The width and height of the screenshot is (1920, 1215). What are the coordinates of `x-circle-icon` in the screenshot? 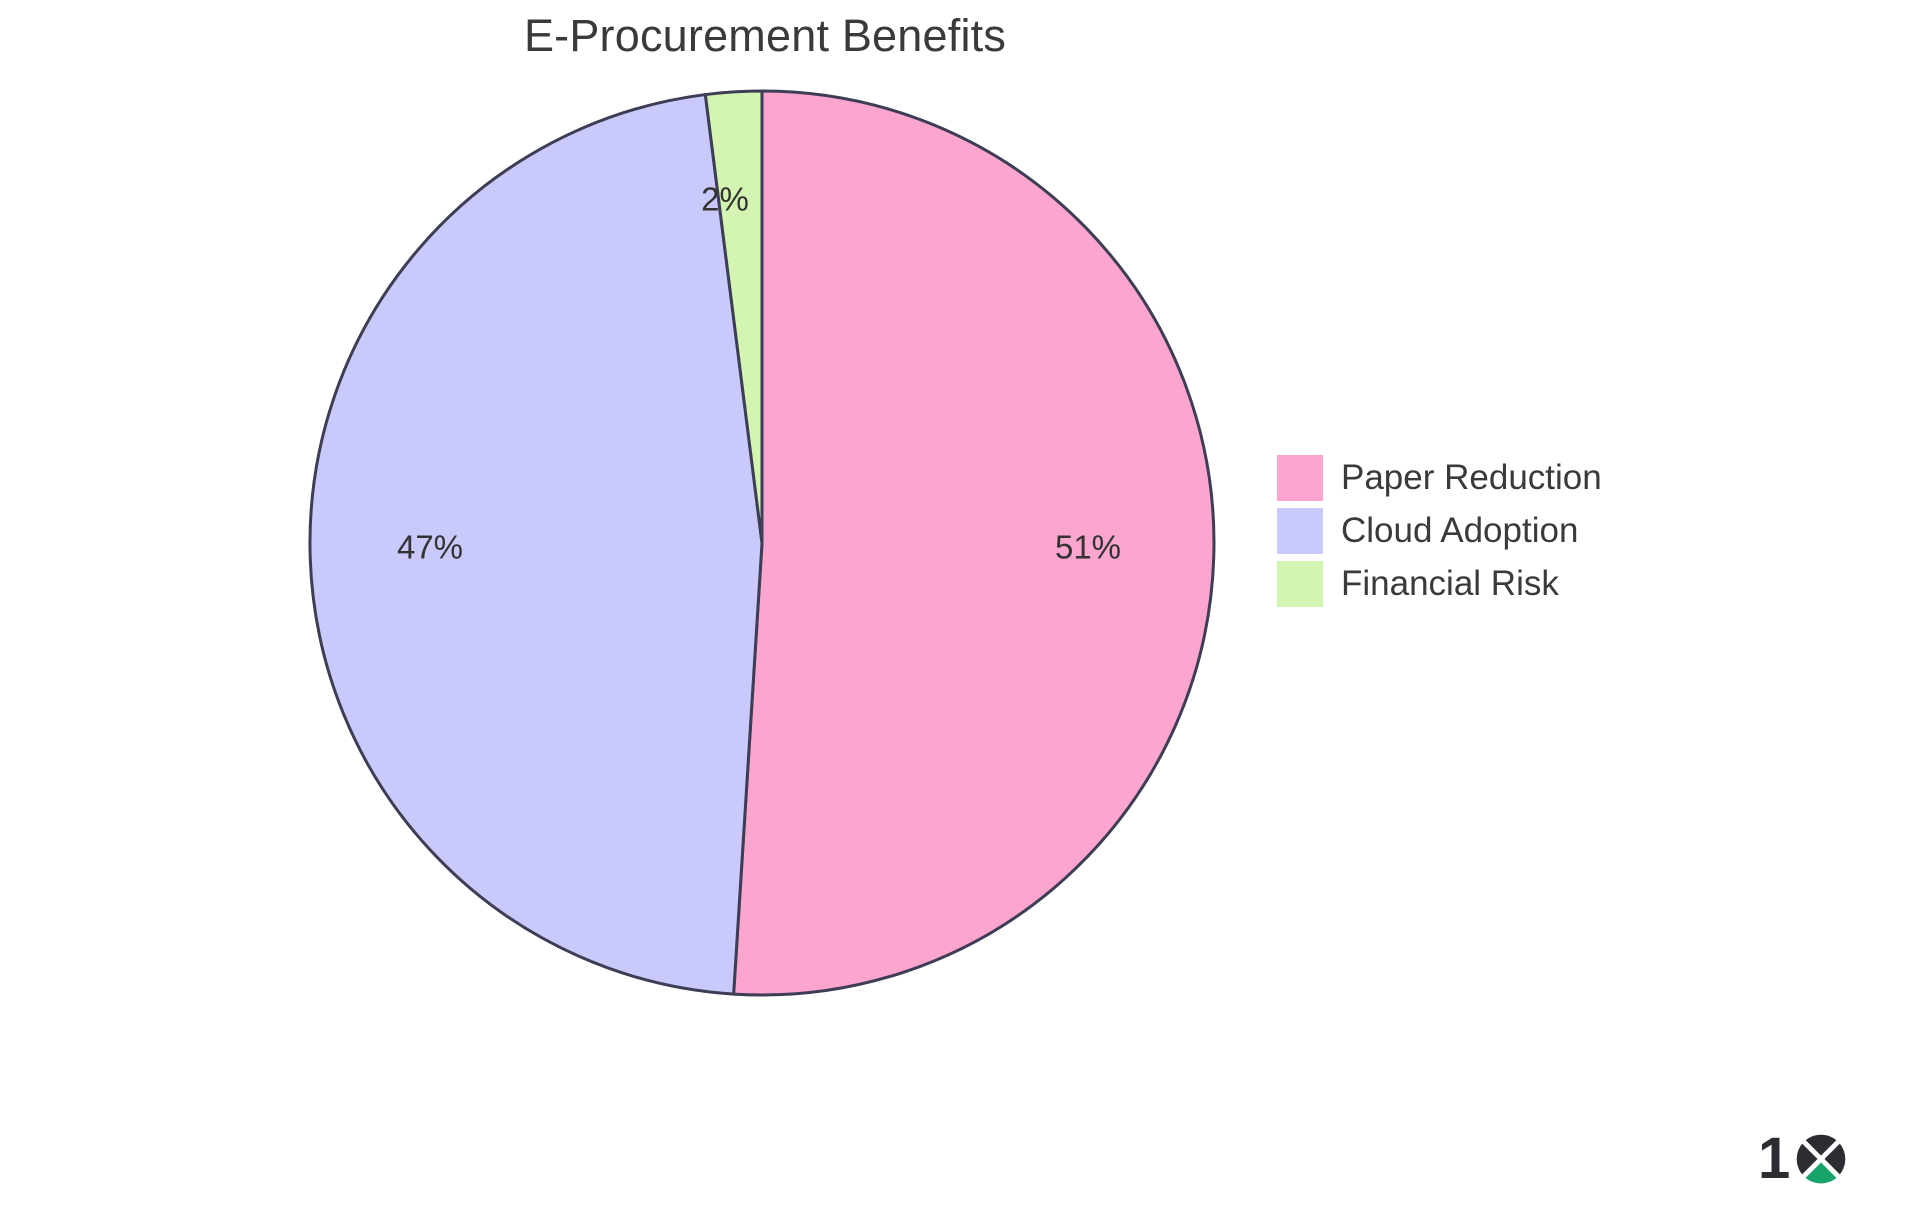 It's located at (1821, 1159).